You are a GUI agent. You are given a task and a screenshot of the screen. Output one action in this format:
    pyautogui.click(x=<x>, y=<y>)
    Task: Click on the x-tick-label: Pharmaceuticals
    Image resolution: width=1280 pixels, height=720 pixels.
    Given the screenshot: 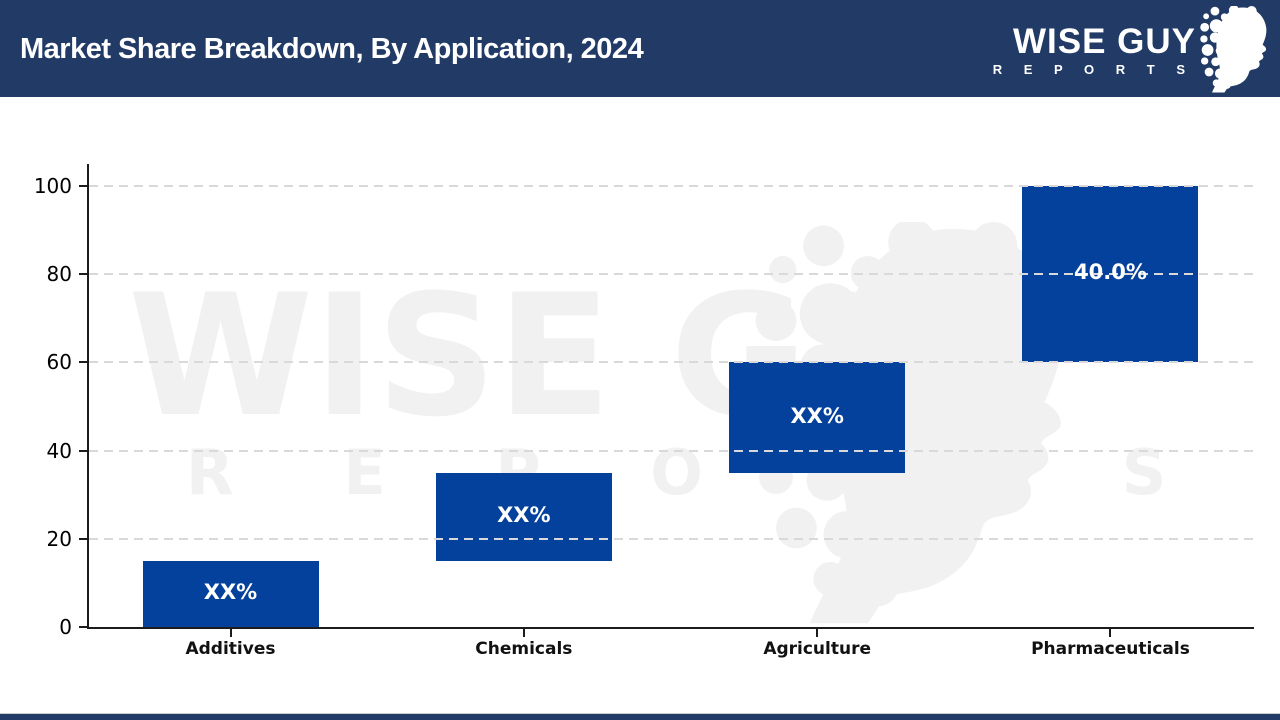 What is the action you would take?
    pyautogui.click(x=1110, y=649)
    